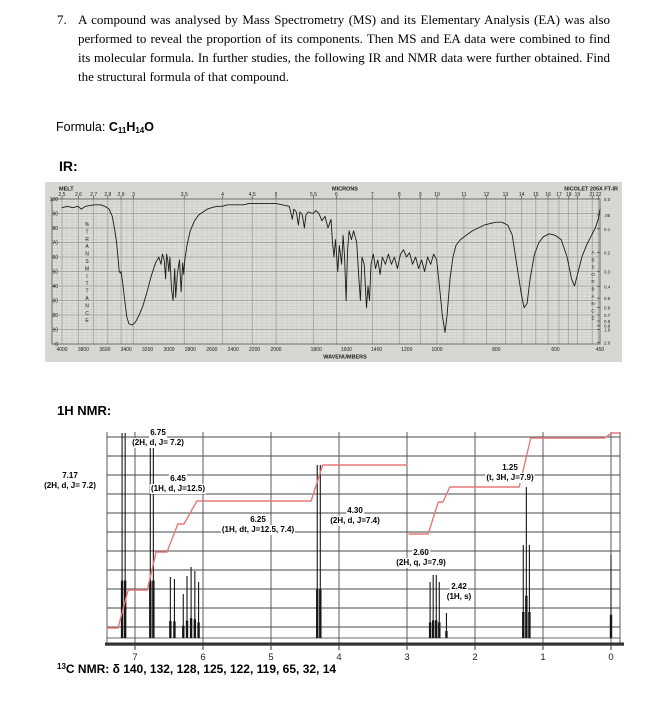 The width and height of the screenshot is (664, 709). What do you see at coordinates (62, 19) in the screenshot?
I see `problem-number: 7.` at bounding box center [62, 19].